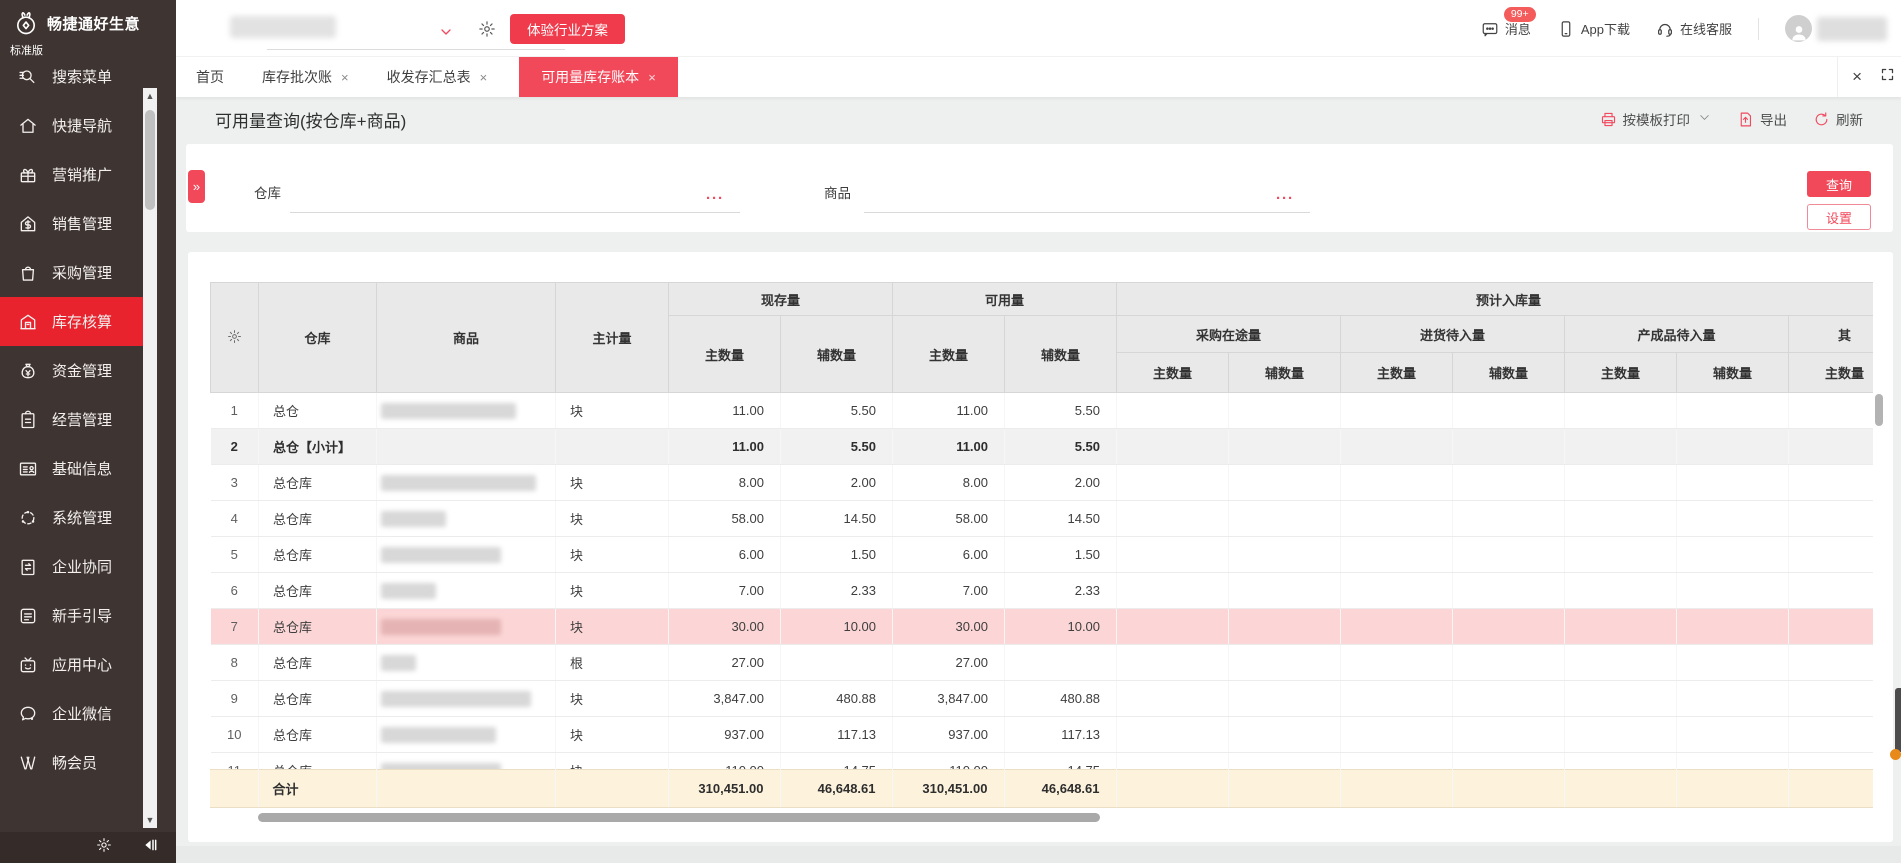 The image size is (1901, 863). I want to click on col-header-static-1: 商品, so click(466, 337).